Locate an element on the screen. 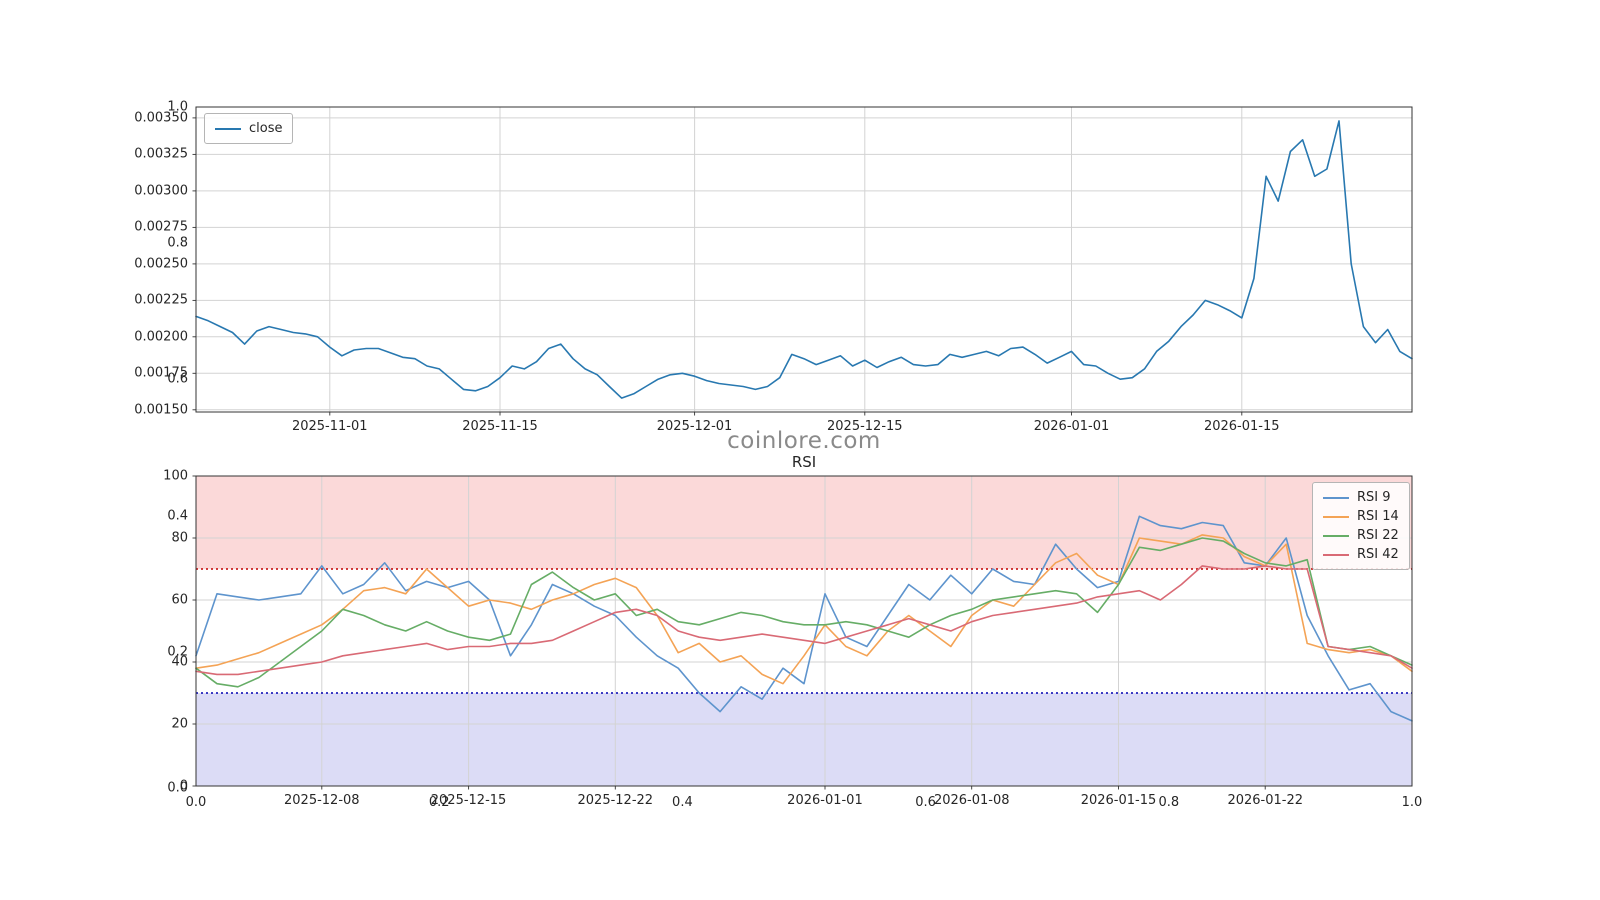 This screenshot has width=1600, height=900. legend-item-close: close is located at coordinates (248, 128).